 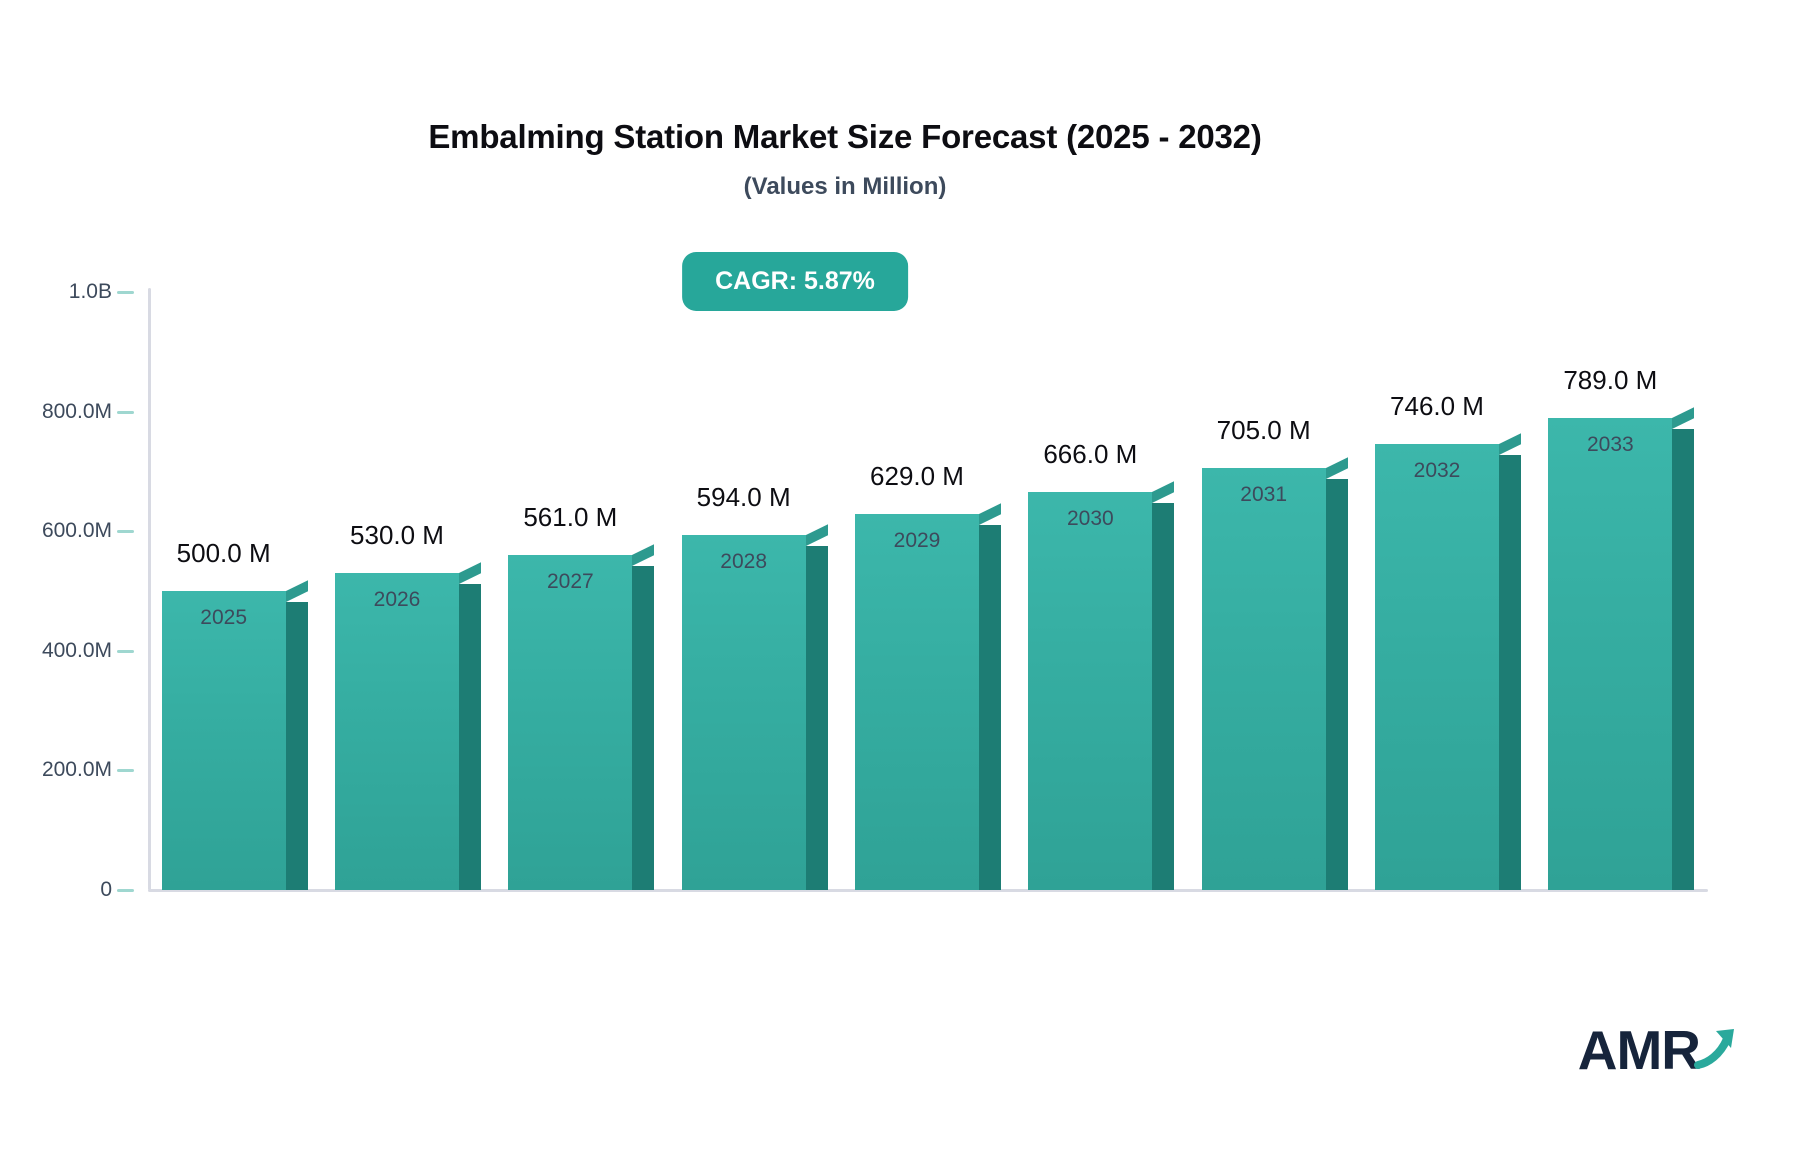 I want to click on bar-value-label: 629.0 M, so click(x=917, y=475).